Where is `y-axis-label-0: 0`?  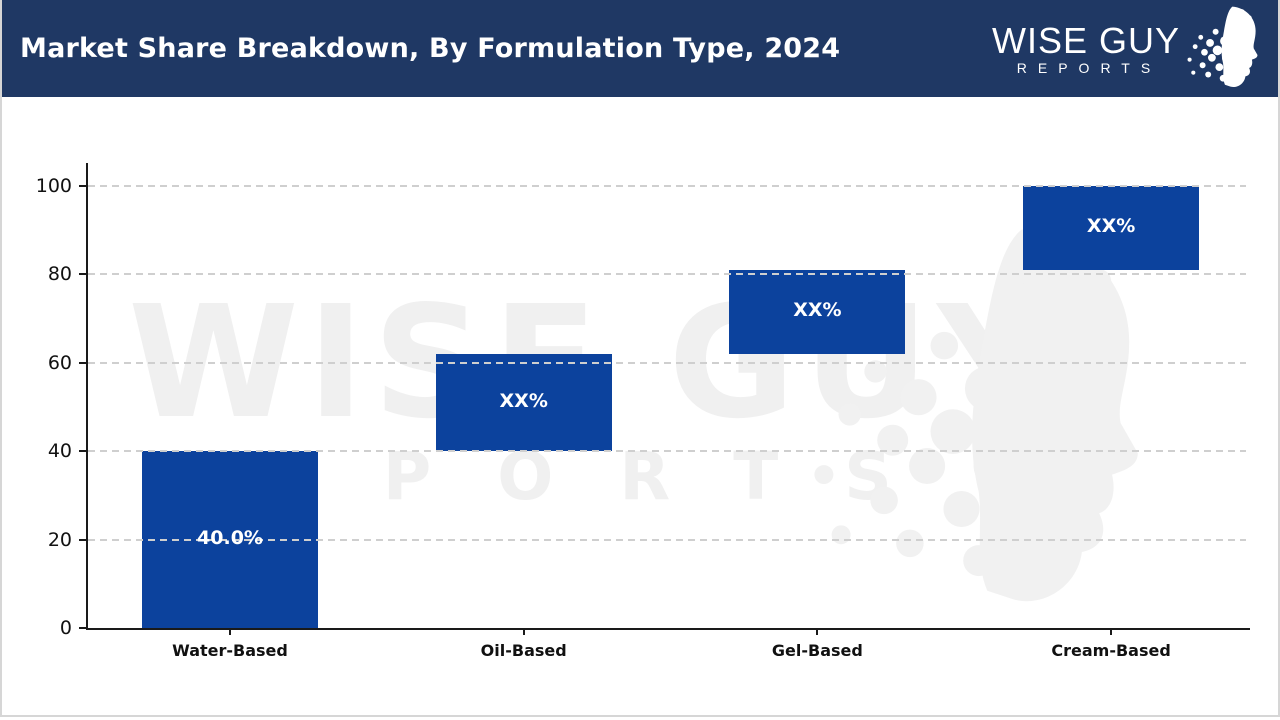
y-axis-label-0: 0 is located at coordinates (65, 628).